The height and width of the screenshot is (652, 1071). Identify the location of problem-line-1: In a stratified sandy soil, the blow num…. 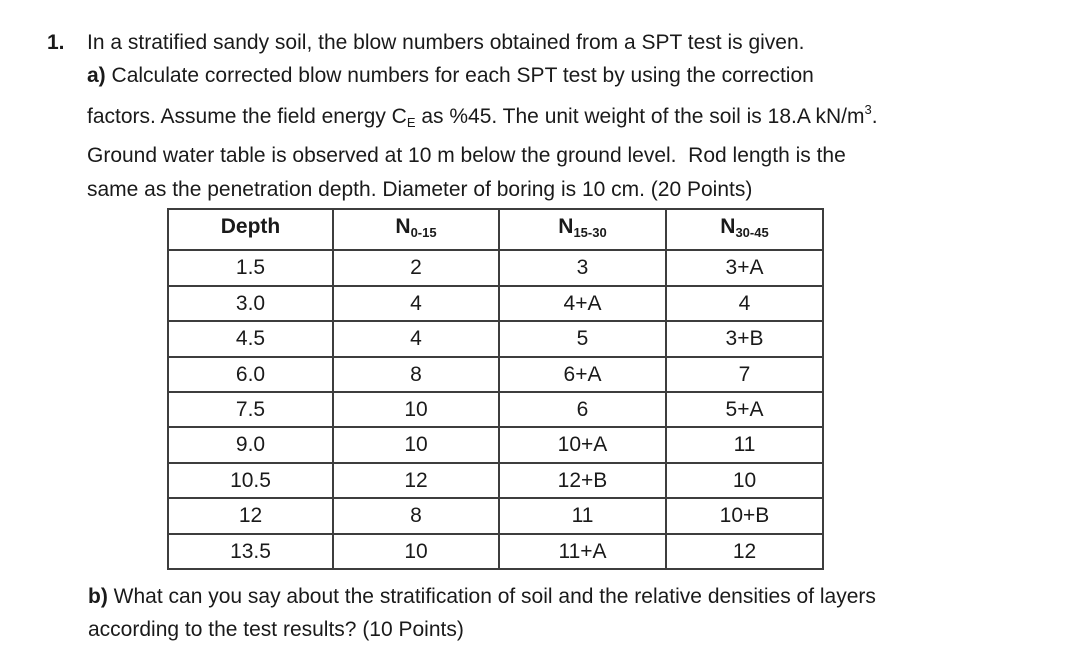
(446, 42).